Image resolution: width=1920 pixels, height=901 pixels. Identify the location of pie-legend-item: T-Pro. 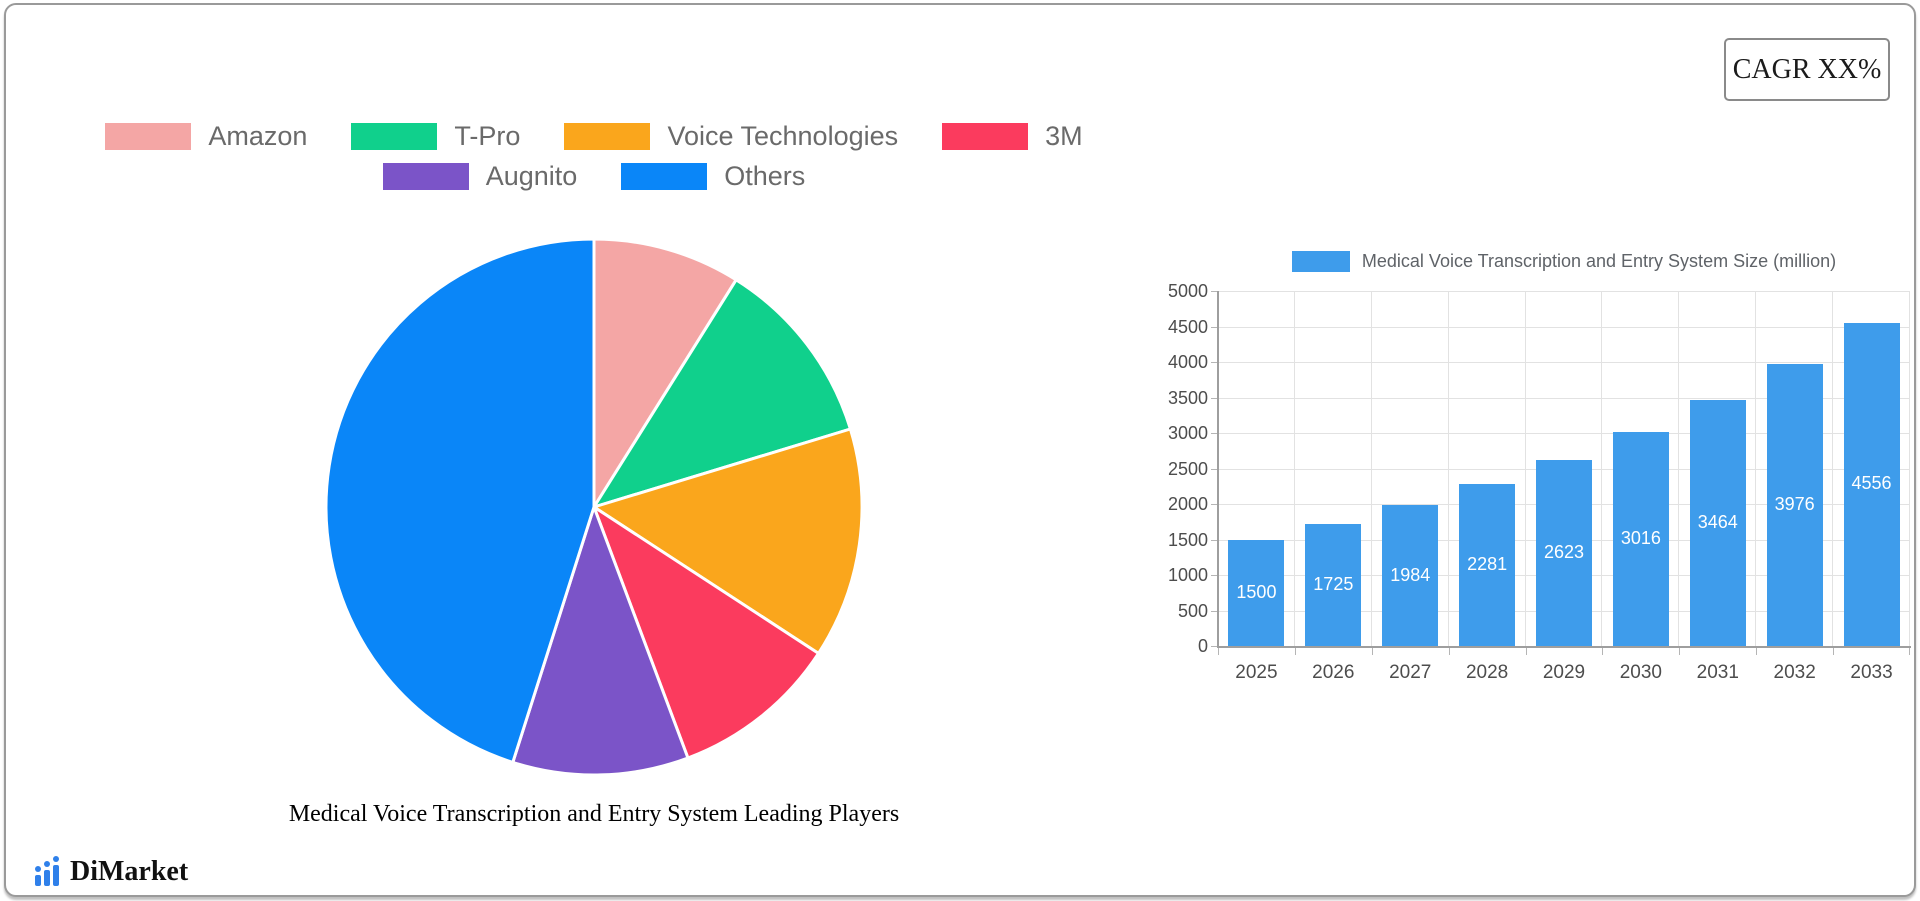
(435, 136).